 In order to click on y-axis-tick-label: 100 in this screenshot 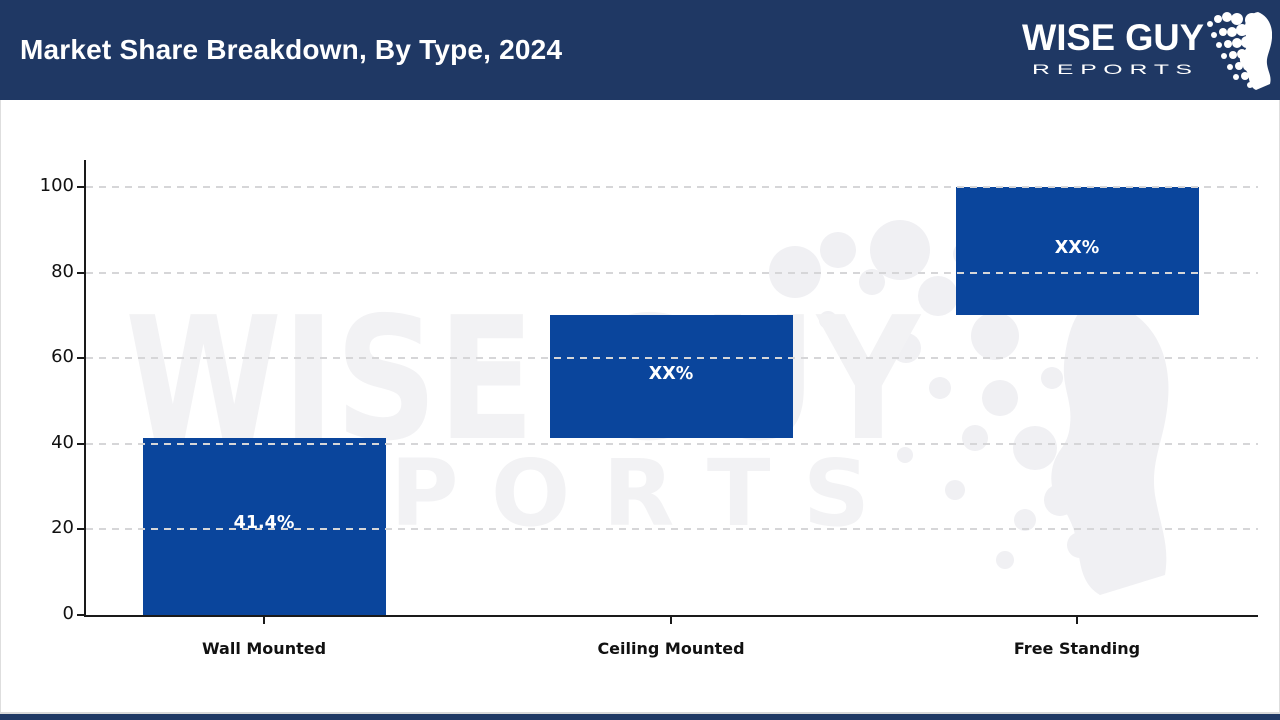, I will do `click(56, 185)`.